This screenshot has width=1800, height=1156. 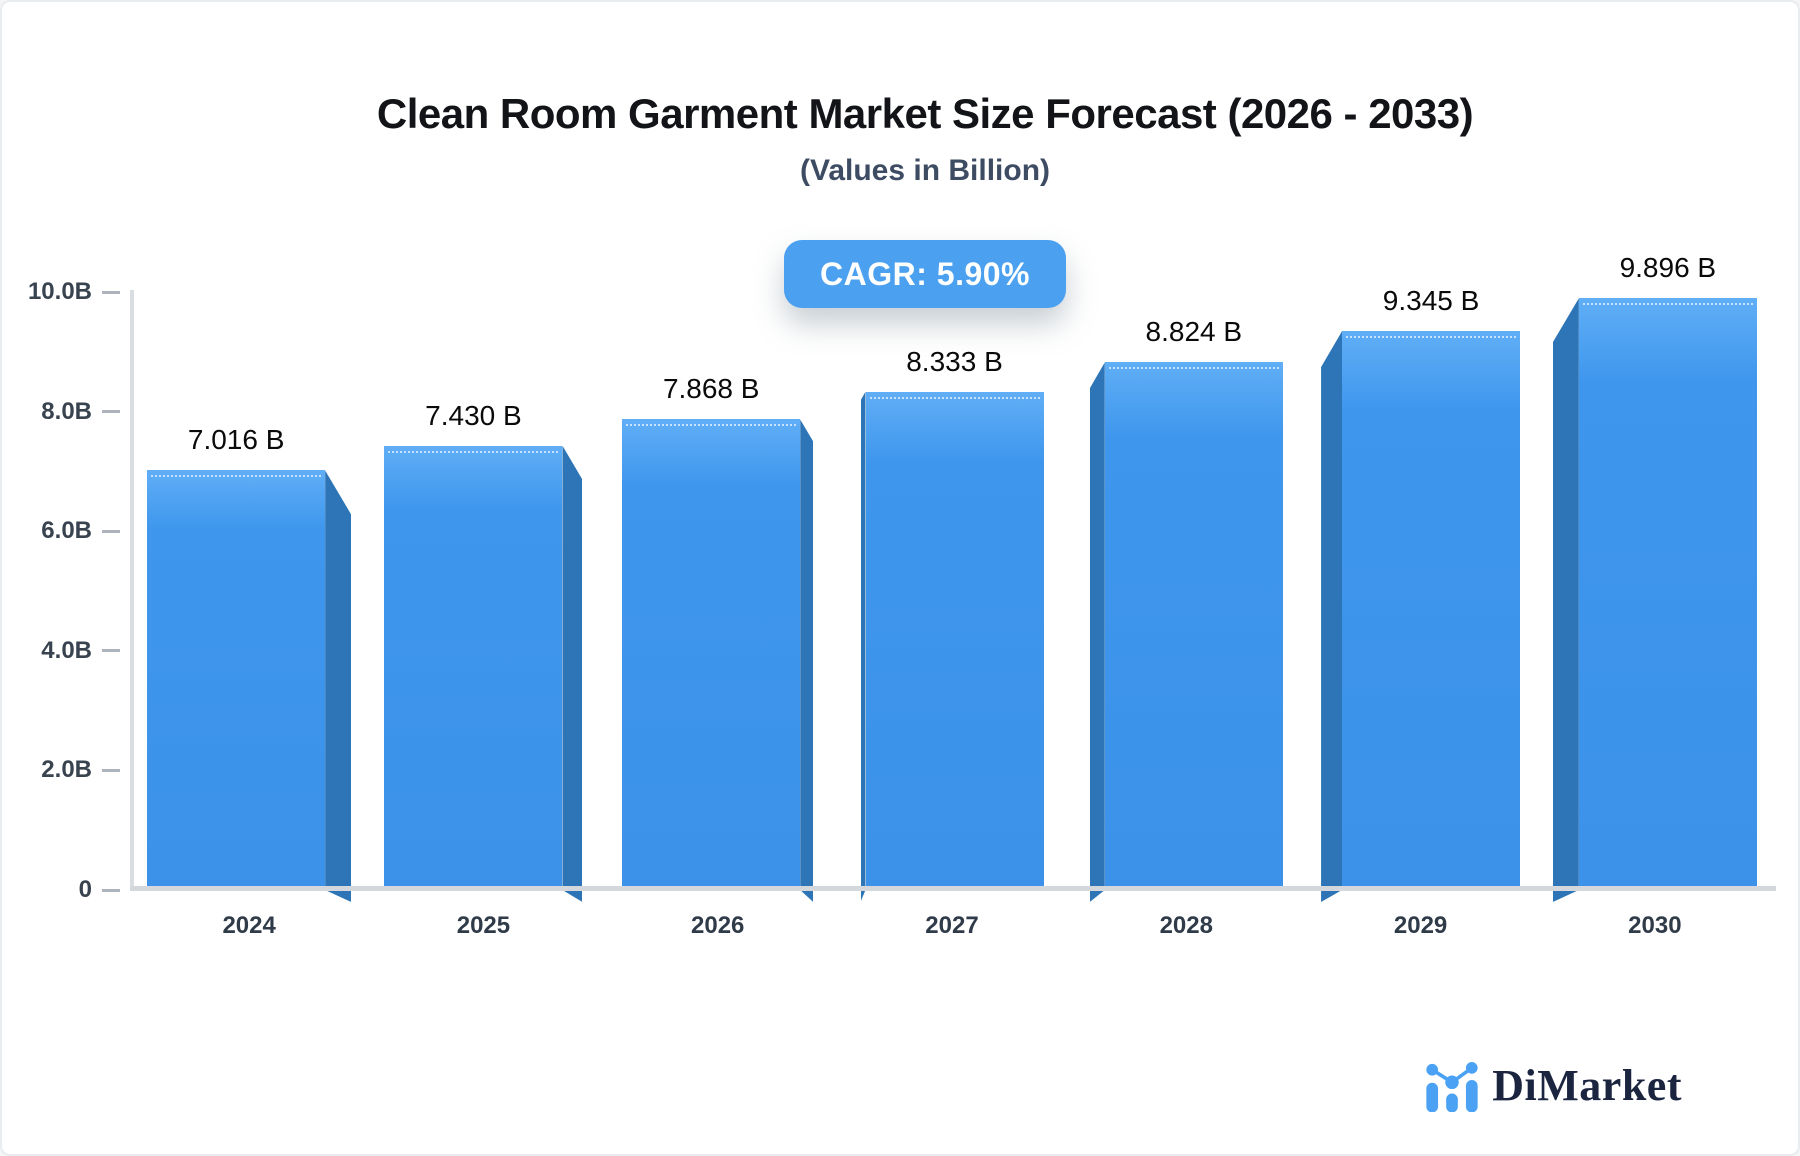 I want to click on bar-value-label: 7.430 B, so click(x=473, y=415).